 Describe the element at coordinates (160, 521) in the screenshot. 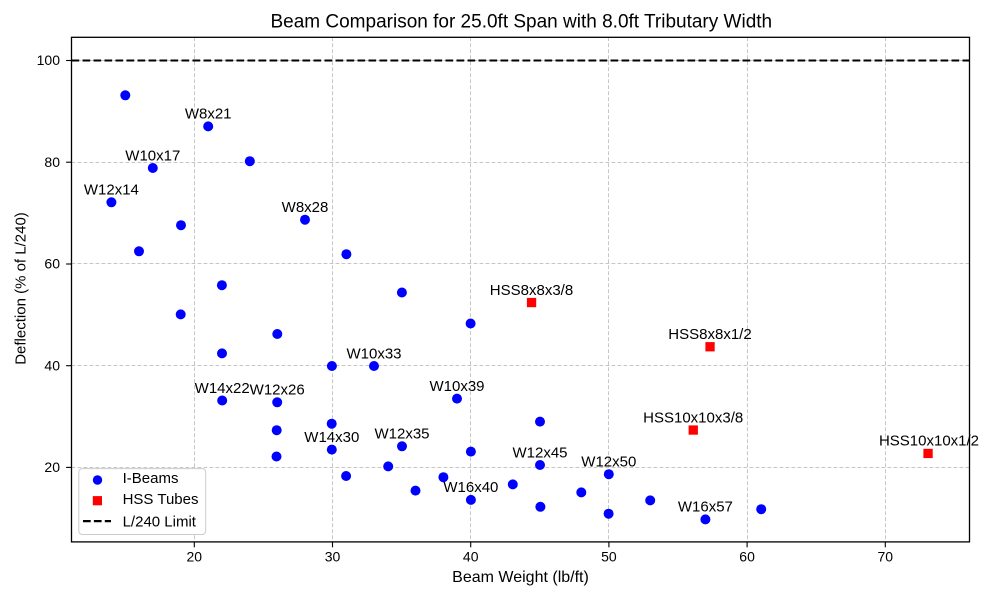

I see `svg-text: L/240 Limit` at that location.